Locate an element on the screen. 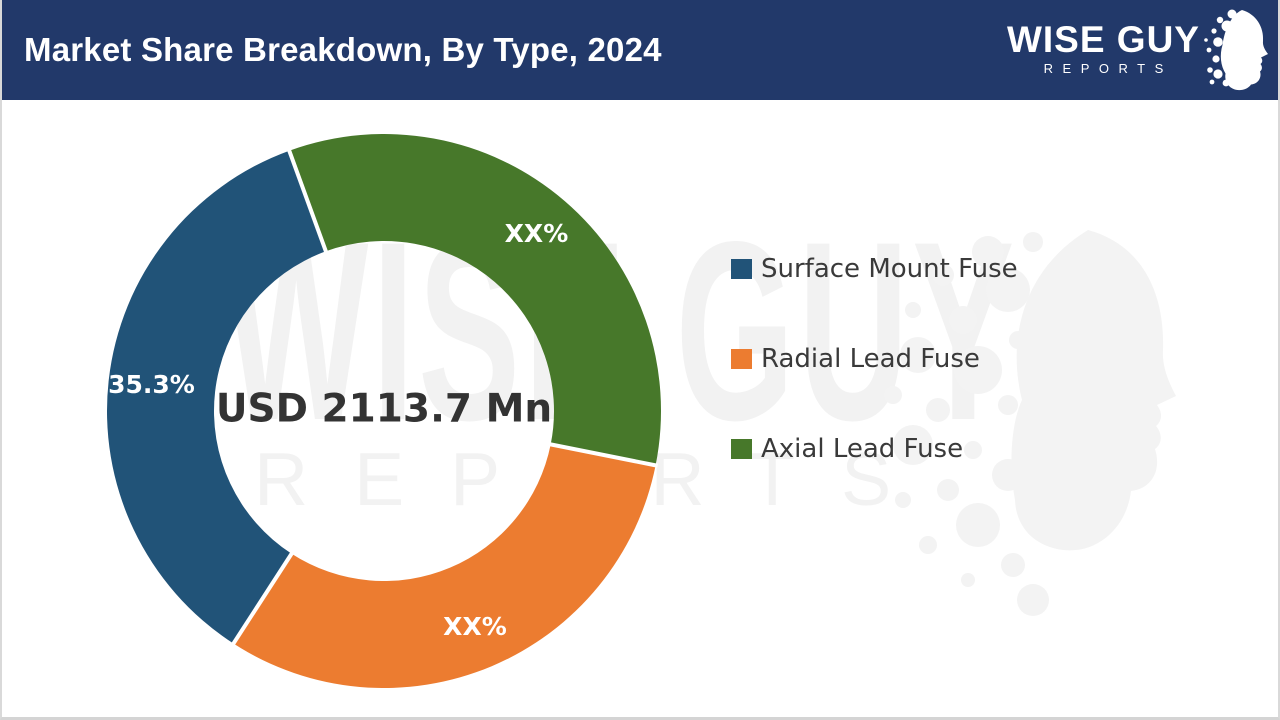  logo-subtext: REPORTS is located at coordinates (1108, 69).